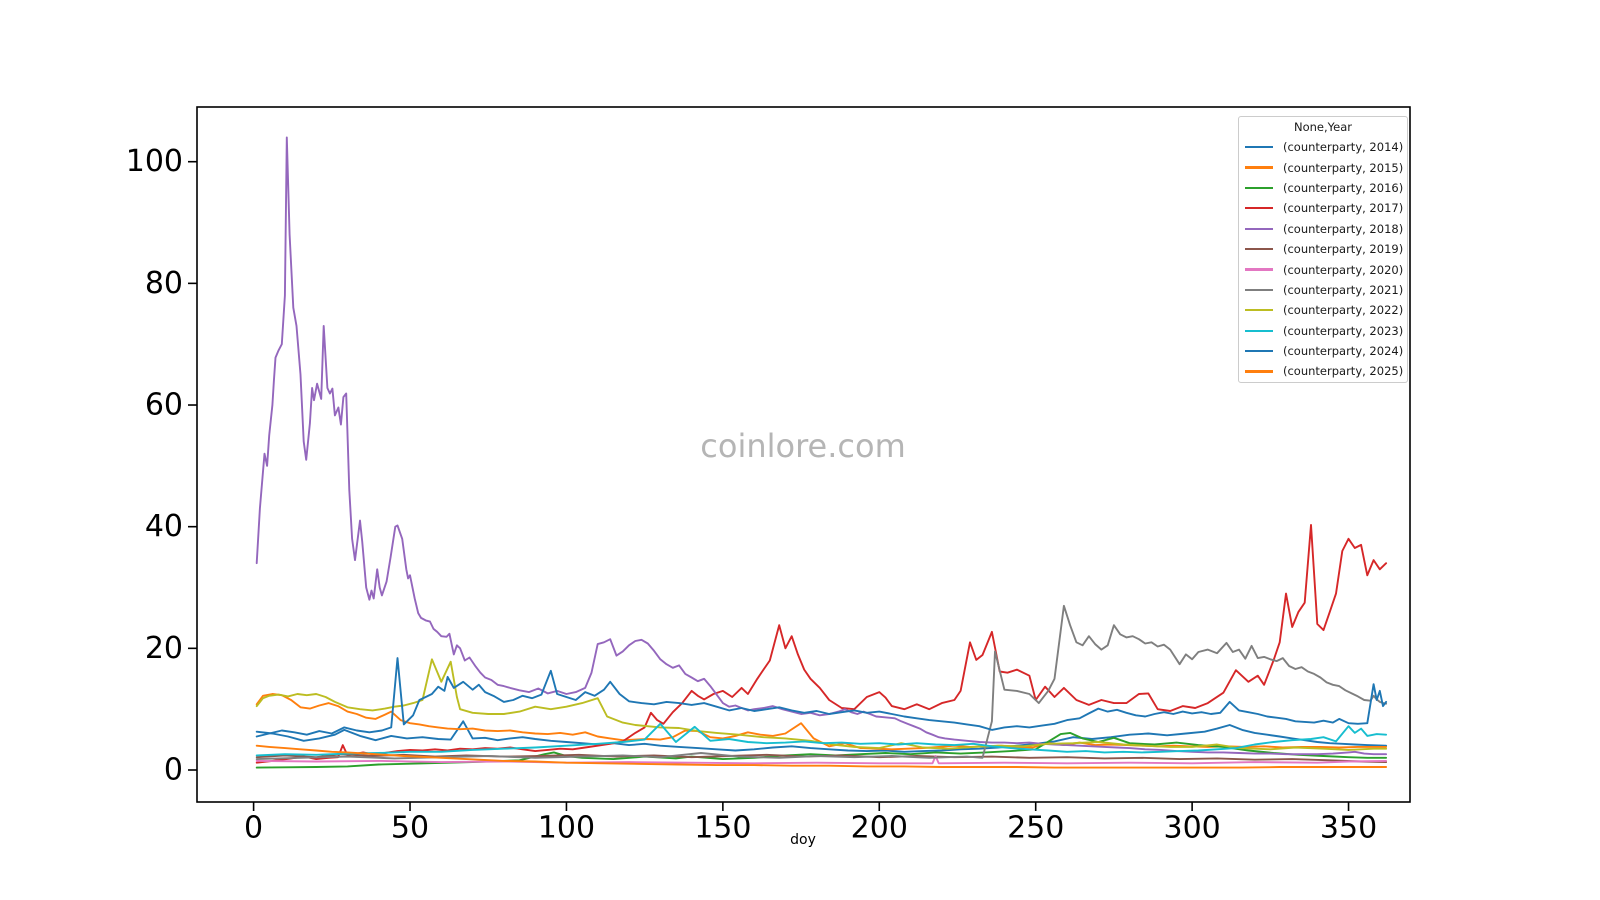 Image resolution: width=1600 pixels, height=900 pixels. What do you see at coordinates (821, 760) in the screenshot?
I see `series-line-counterparty-2020` at bounding box center [821, 760].